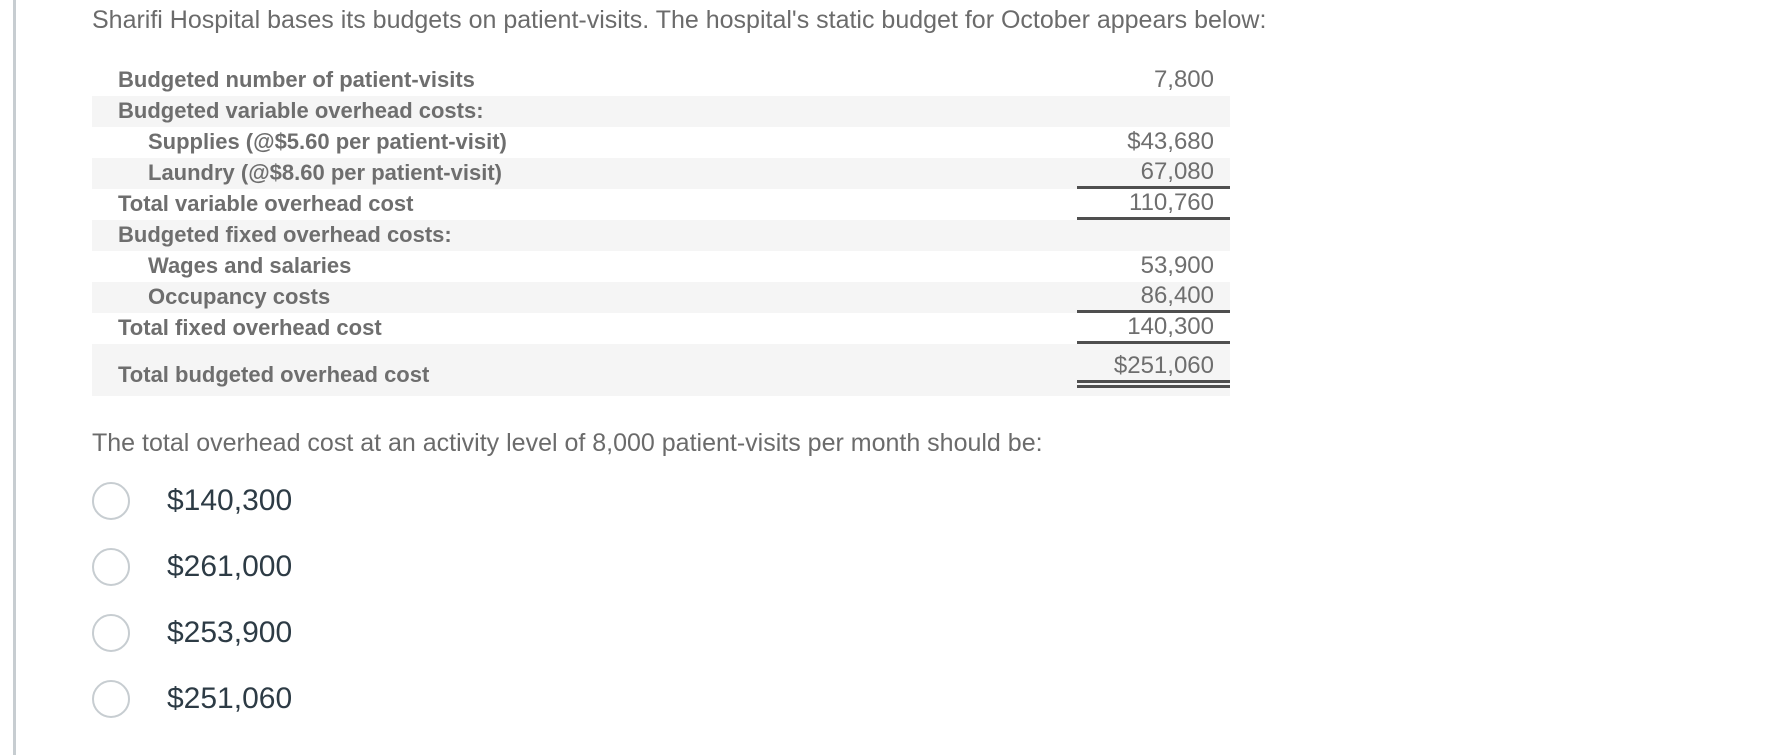 The image size is (1781, 755). I want to click on row-label: Budgeted fixed overhead costs:, so click(285, 235).